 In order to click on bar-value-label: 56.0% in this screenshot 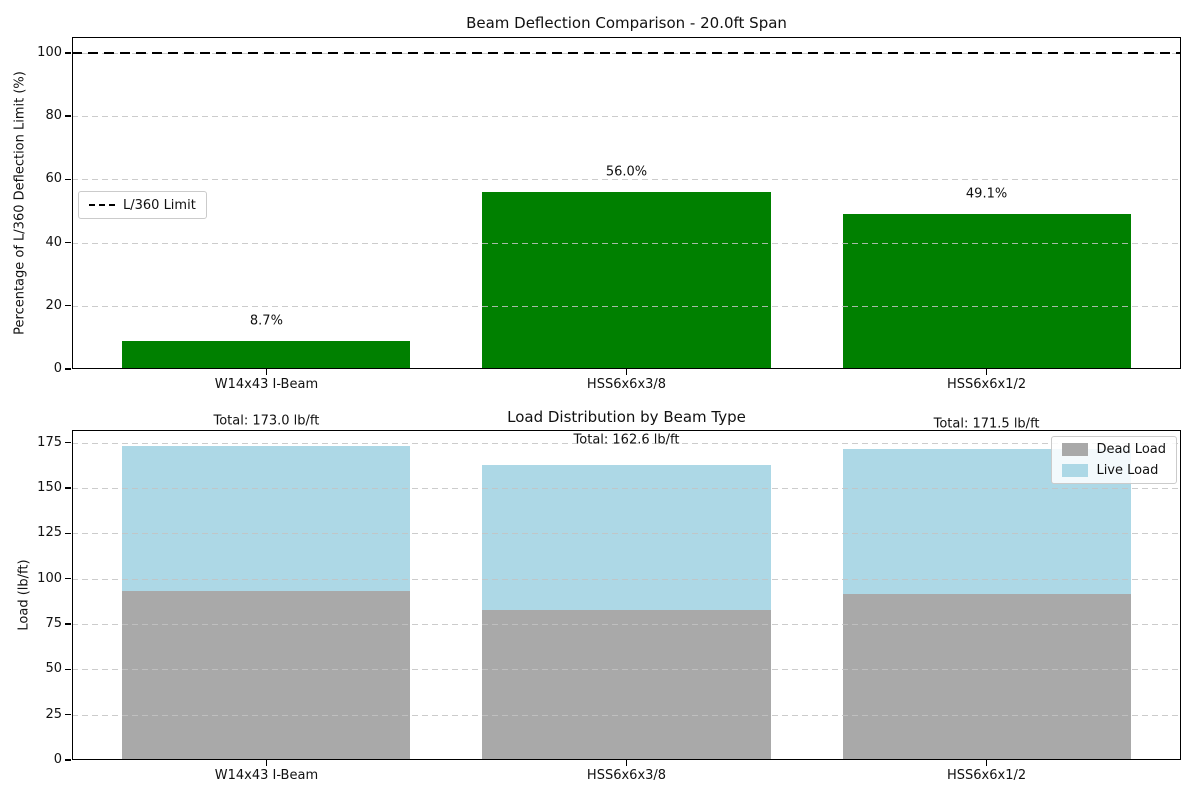, I will do `click(626, 172)`.